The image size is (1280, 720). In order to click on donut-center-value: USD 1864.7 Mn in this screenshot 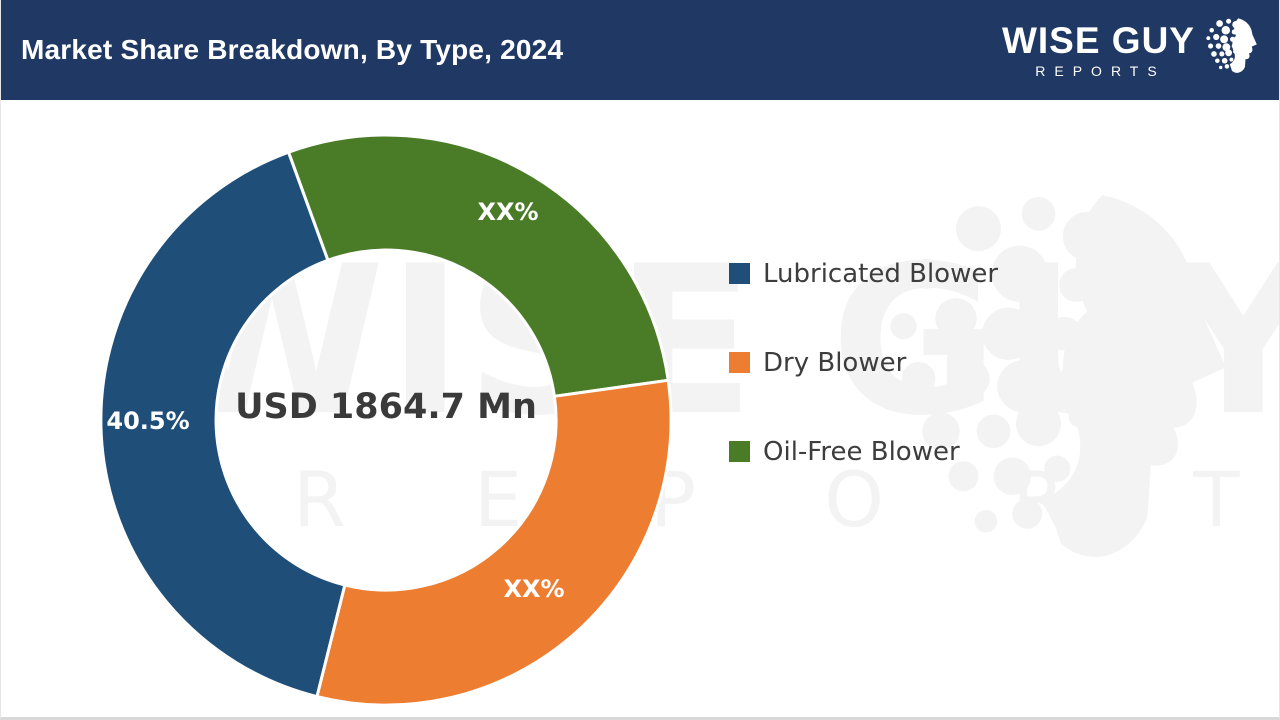, I will do `click(386, 407)`.